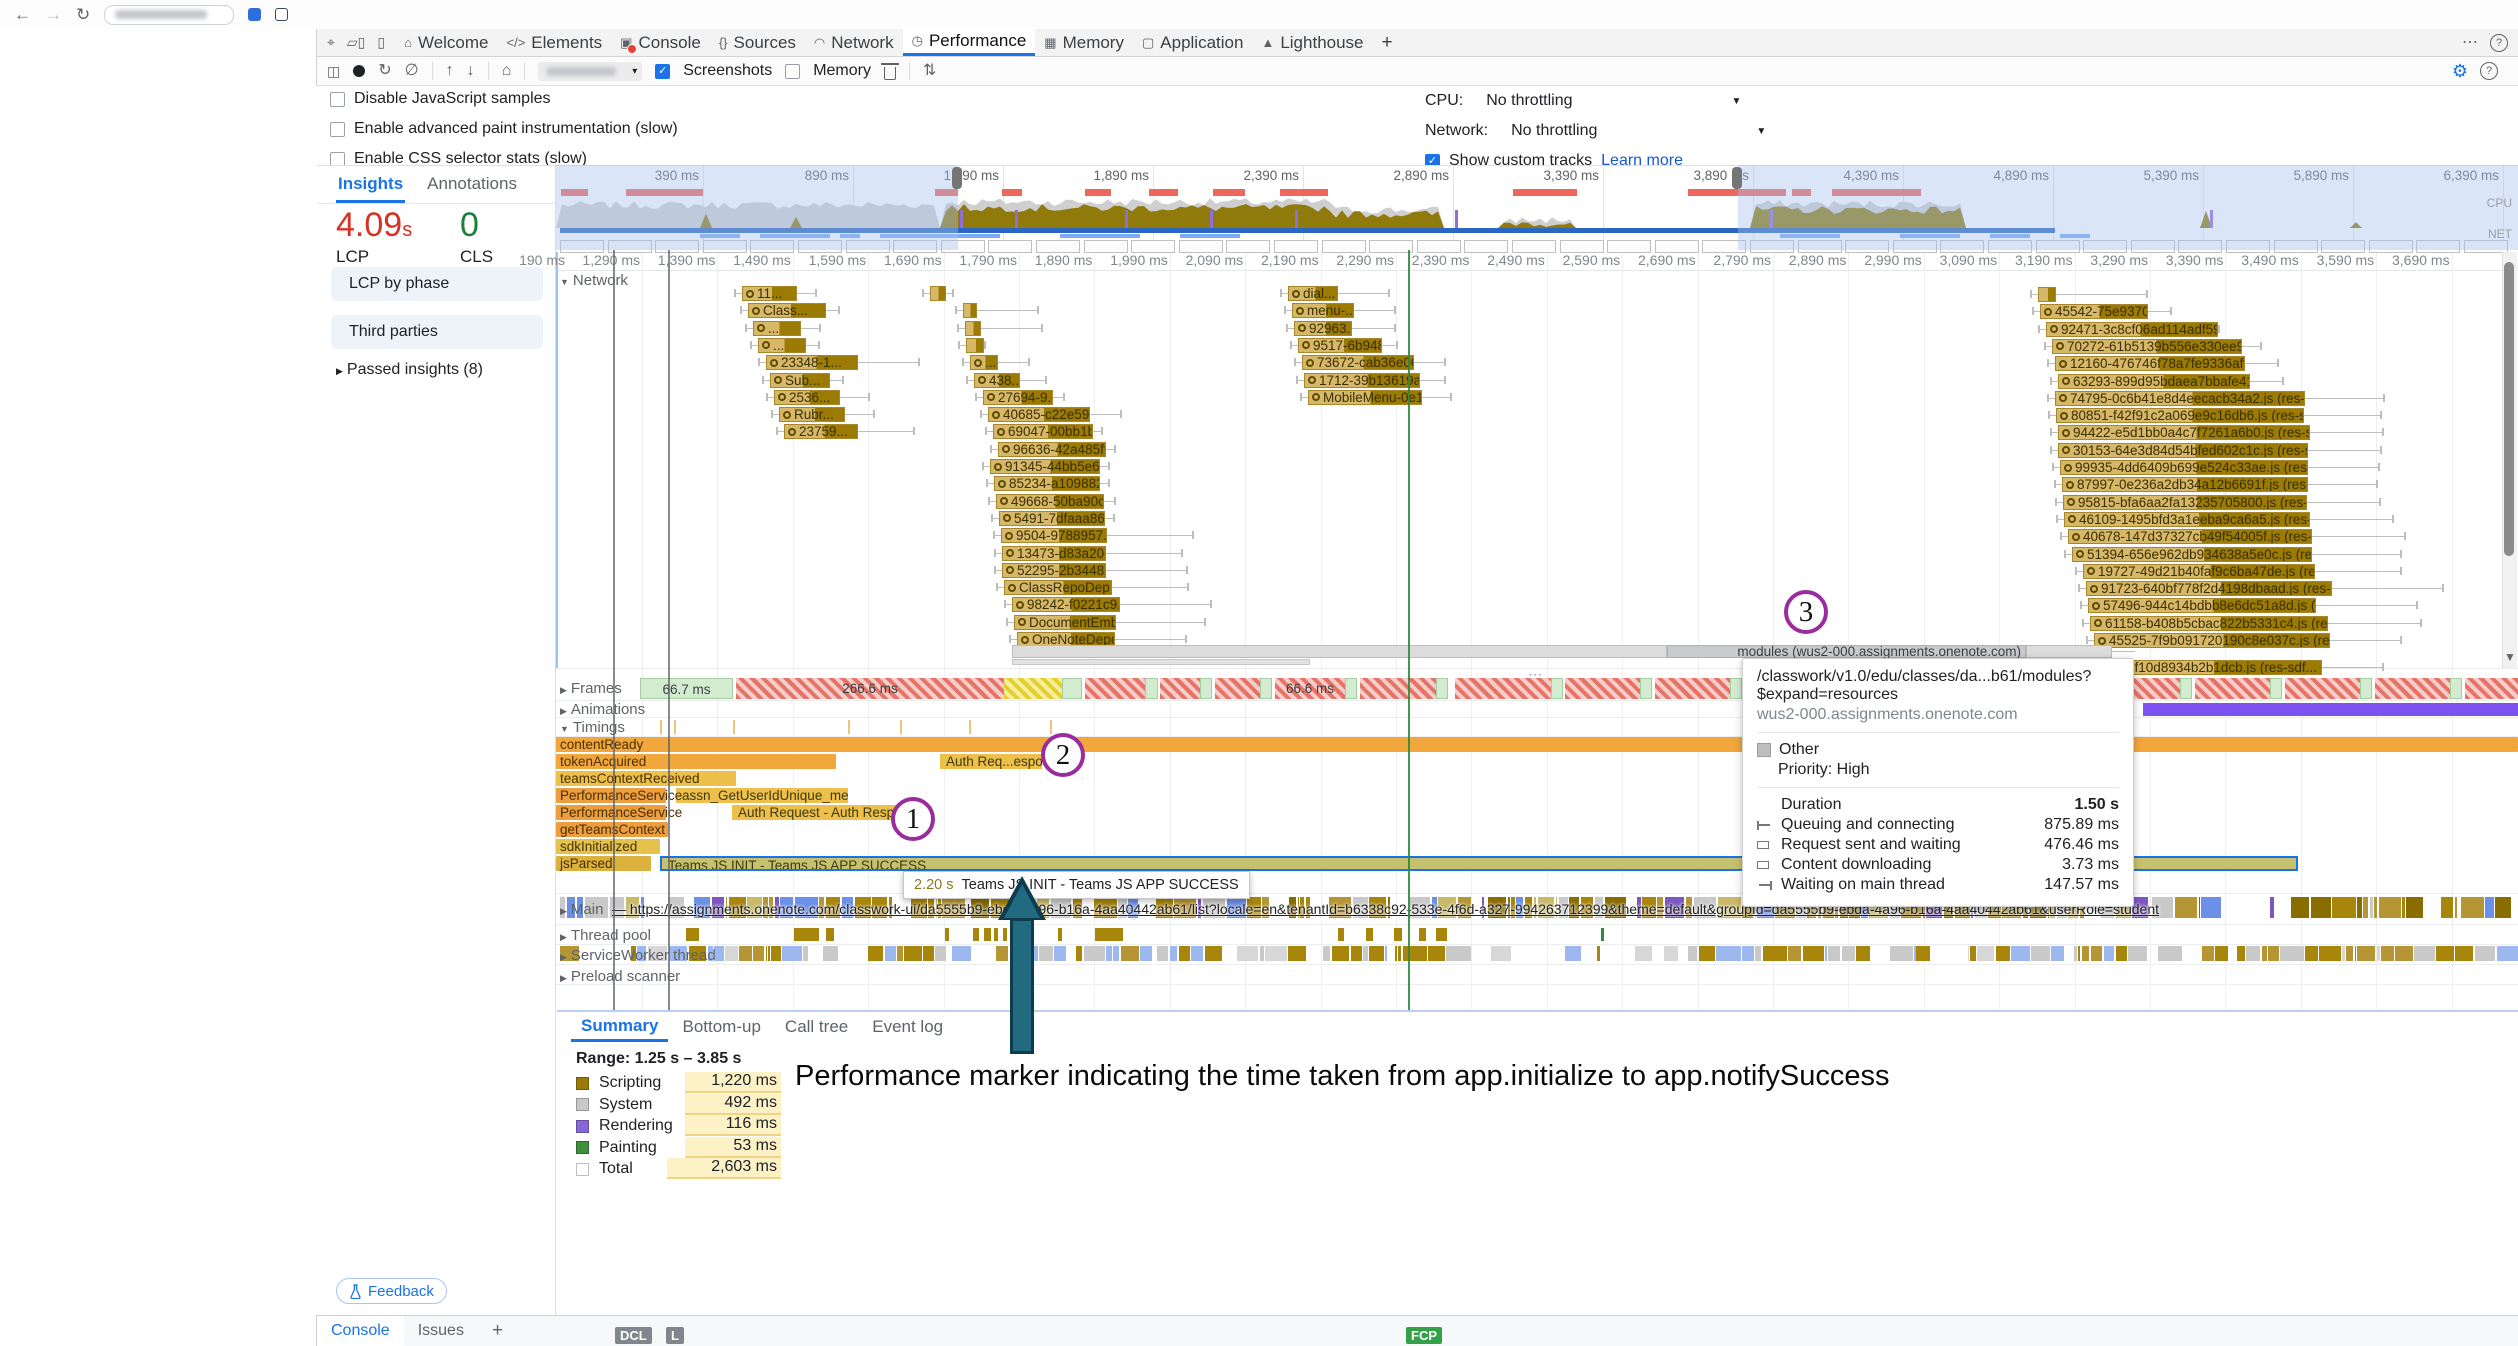 The height and width of the screenshot is (1346, 2518). I want to click on passed-insights-toggle: ▶ Passed insights (8), so click(409, 369).